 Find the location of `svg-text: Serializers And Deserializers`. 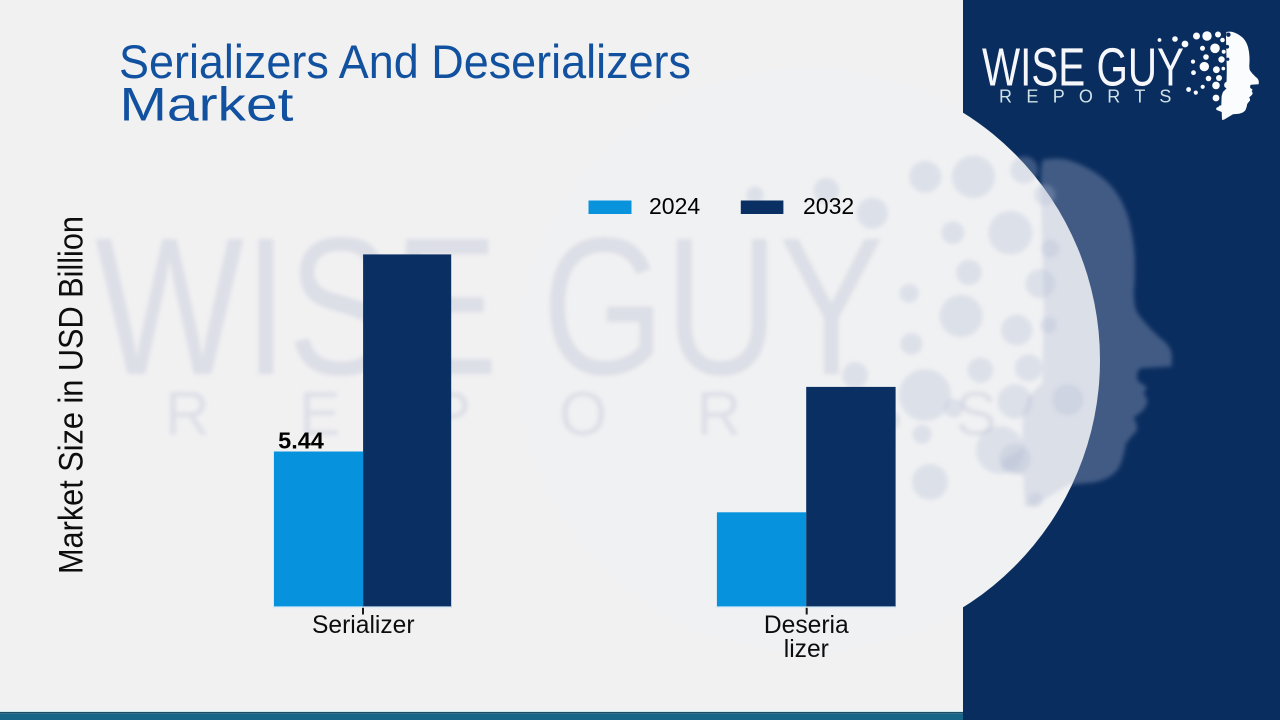

svg-text: Serializers And Deserializers is located at coordinates (405, 61).